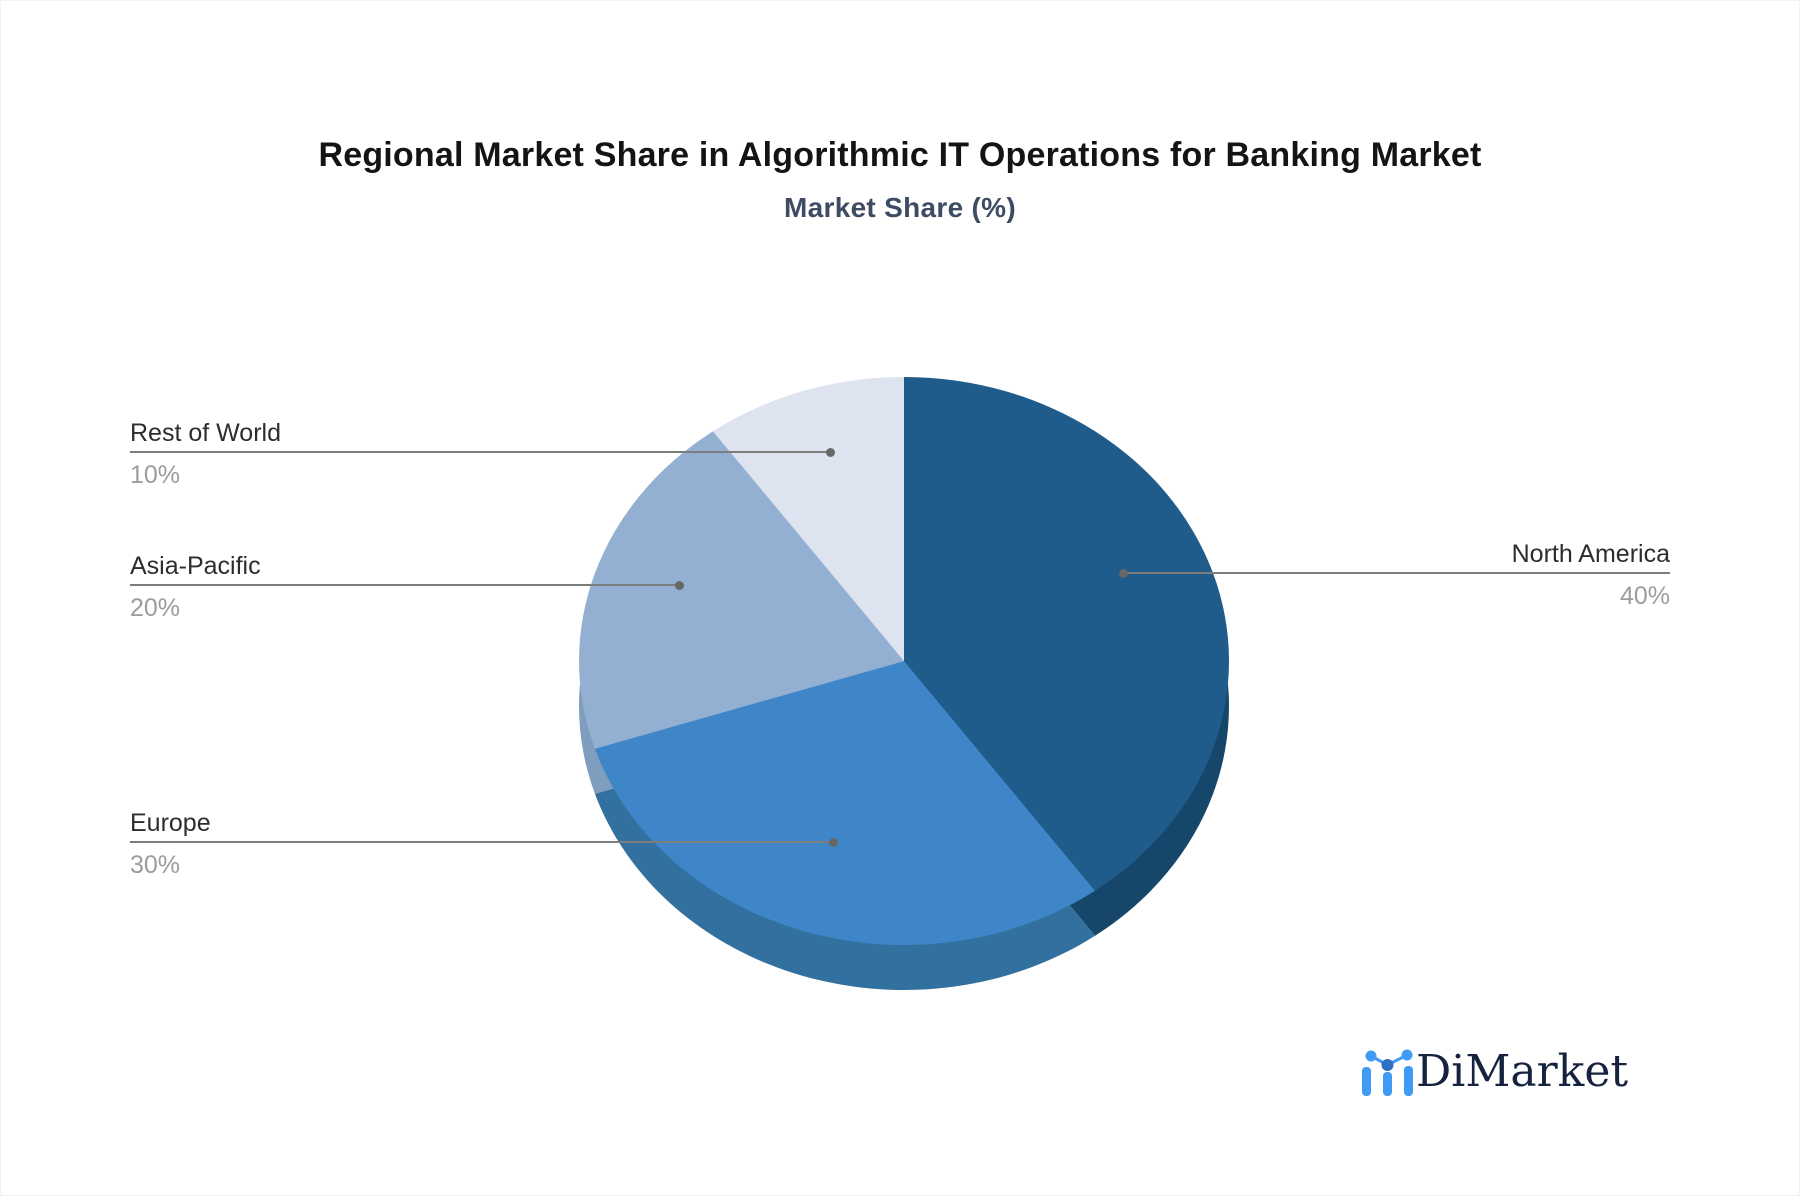  I want to click on callout-line-rest-of-world, so click(480, 452).